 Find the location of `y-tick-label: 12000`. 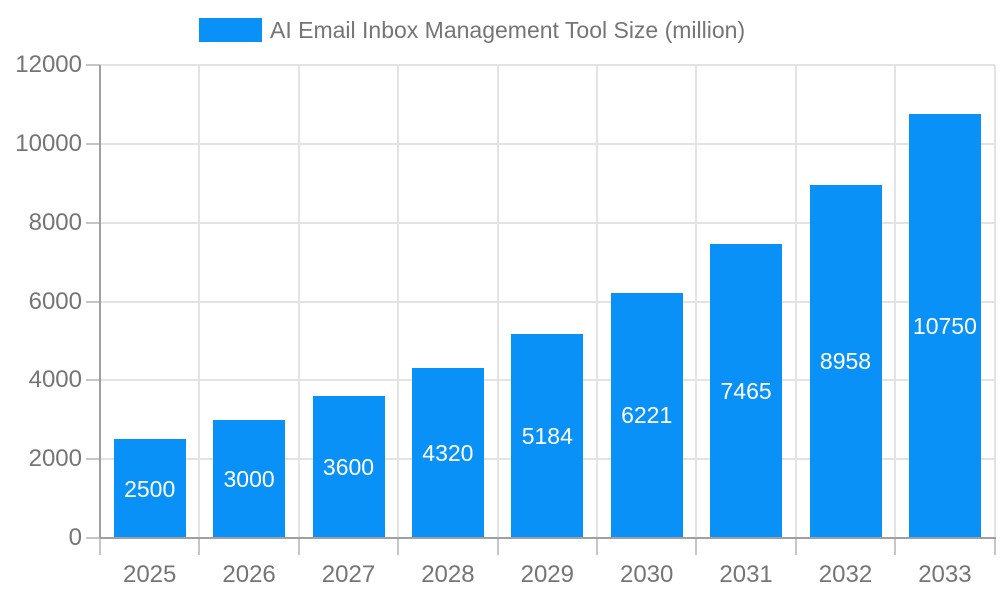

y-tick-label: 12000 is located at coordinates (48, 64).